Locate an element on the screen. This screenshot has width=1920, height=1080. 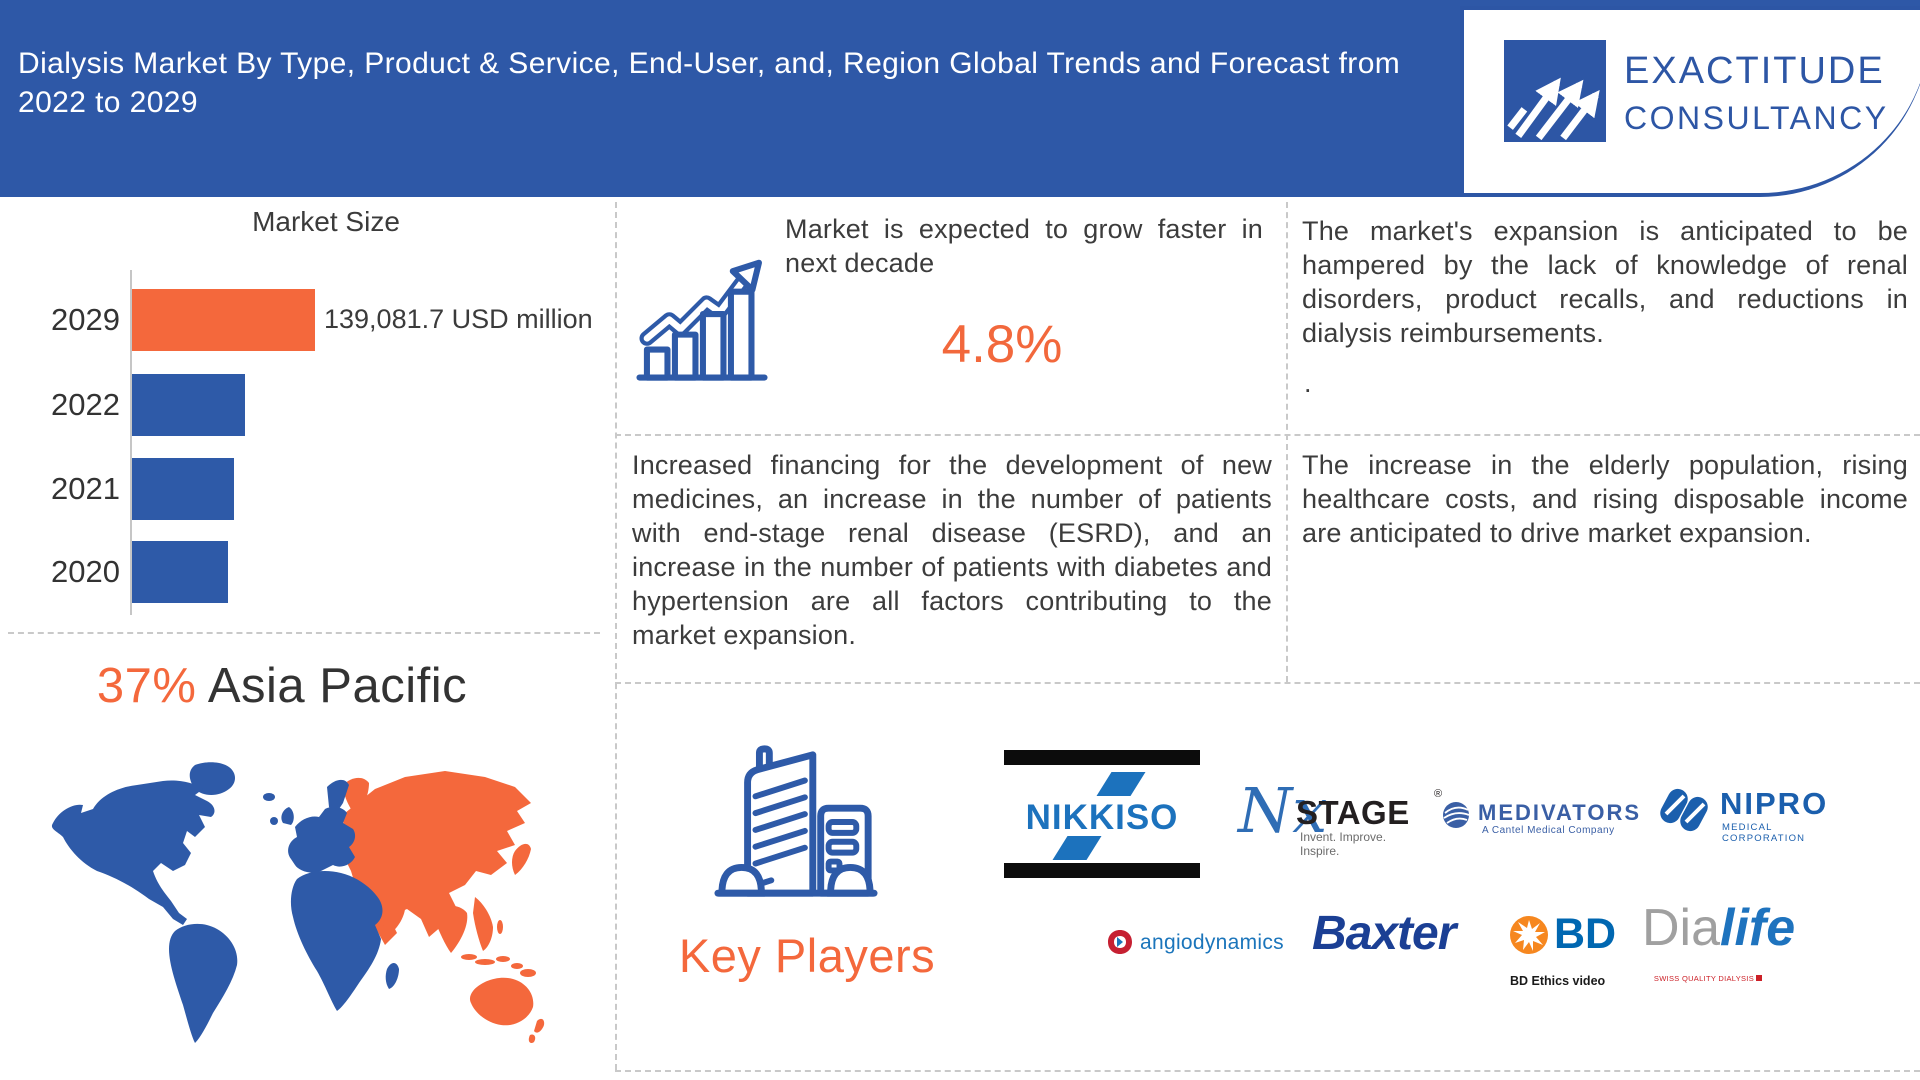
logo-baxter: Baxter is located at coordinates (1384, 933).